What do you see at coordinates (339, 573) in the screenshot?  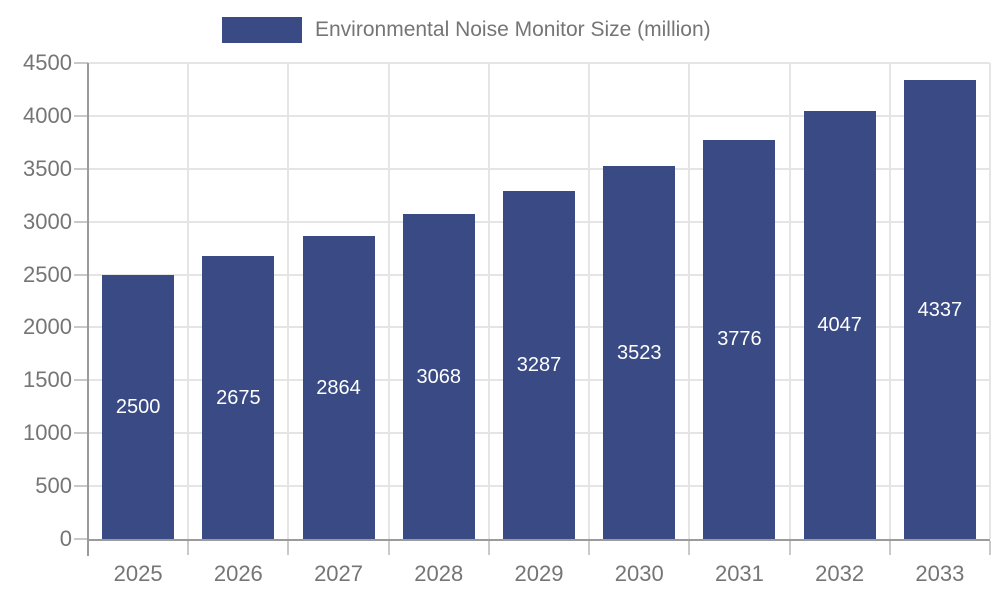 I see `x-axis-tick-label: 2027` at bounding box center [339, 573].